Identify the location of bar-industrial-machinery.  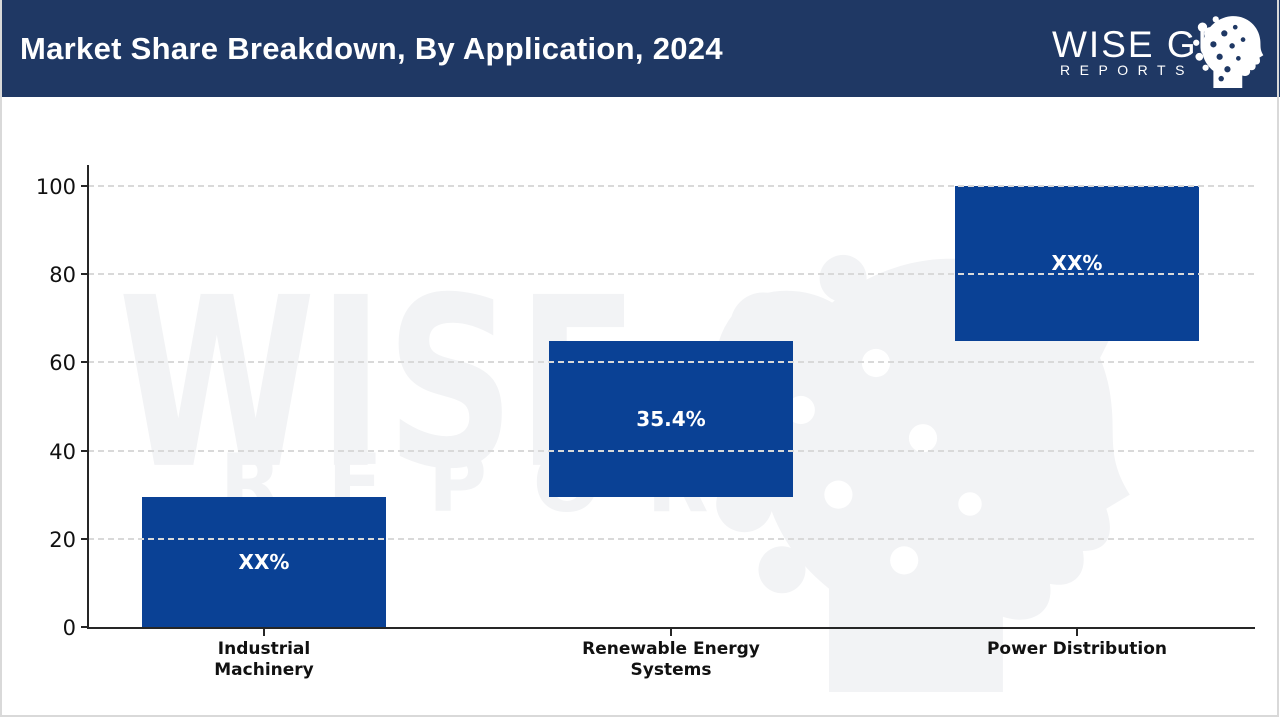
(264, 561).